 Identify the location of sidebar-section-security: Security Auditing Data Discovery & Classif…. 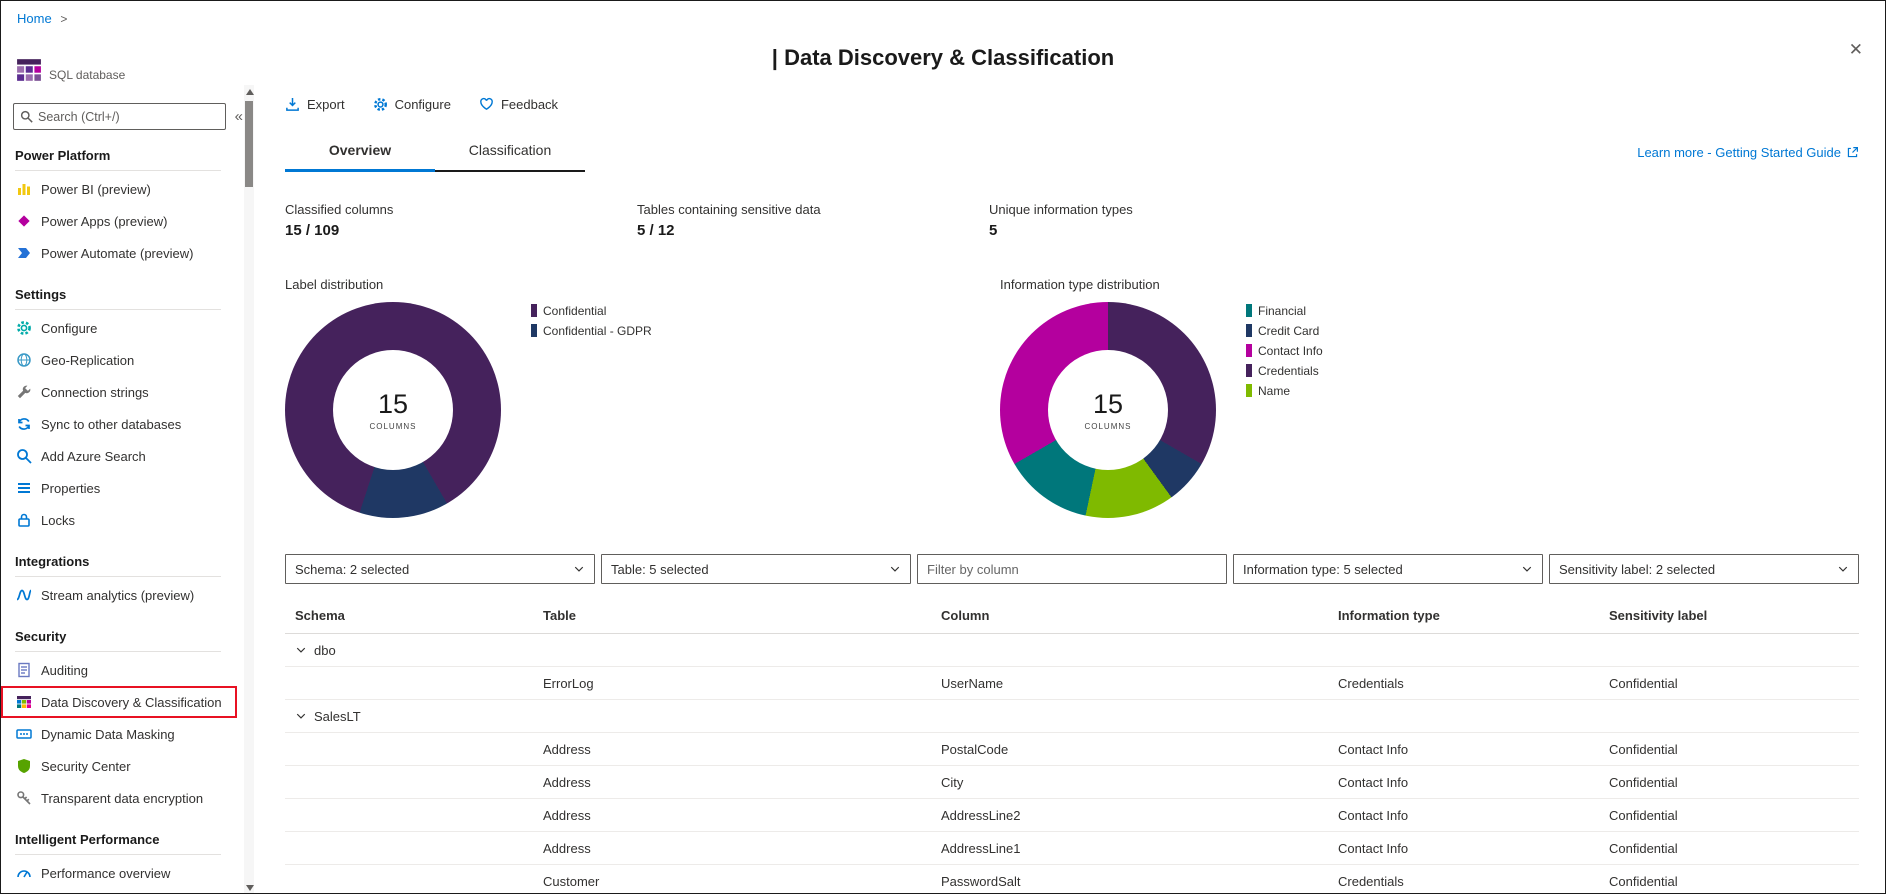
(129, 719).